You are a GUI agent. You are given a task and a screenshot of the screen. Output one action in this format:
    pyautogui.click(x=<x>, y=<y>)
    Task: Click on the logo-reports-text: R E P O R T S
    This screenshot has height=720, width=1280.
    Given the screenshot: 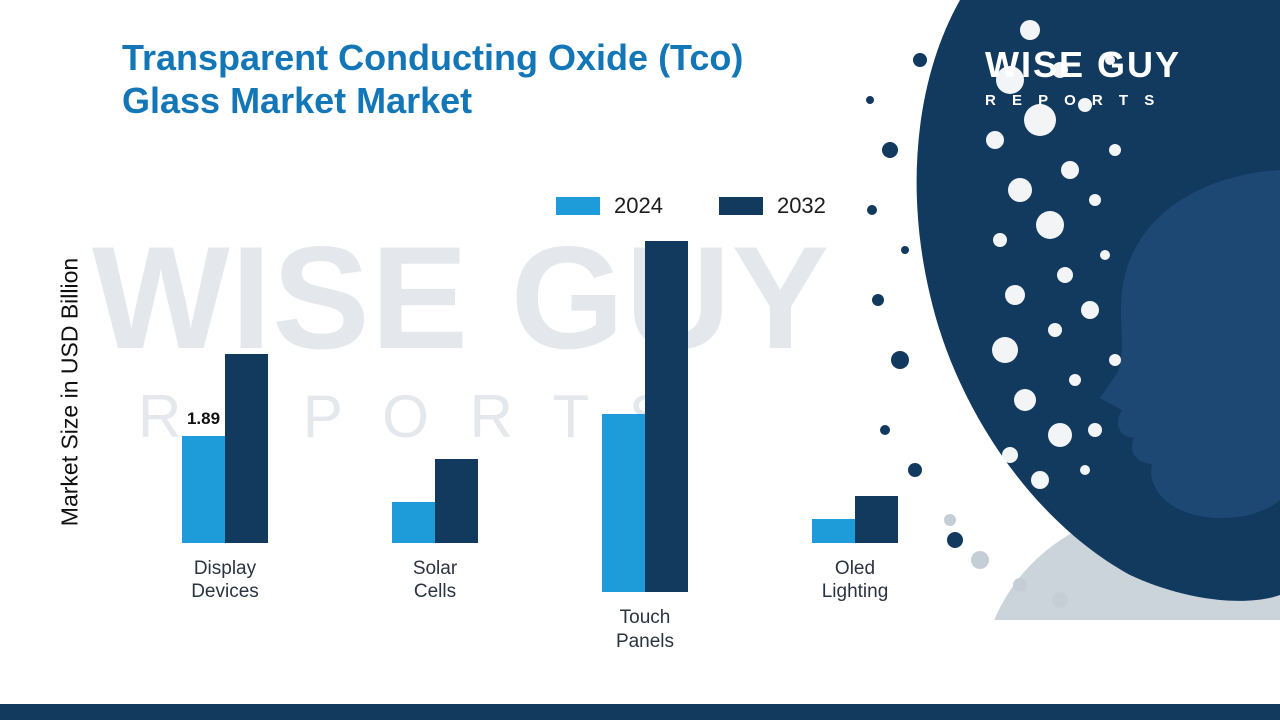 What is the action you would take?
    pyautogui.click(x=1073, y=100)
    